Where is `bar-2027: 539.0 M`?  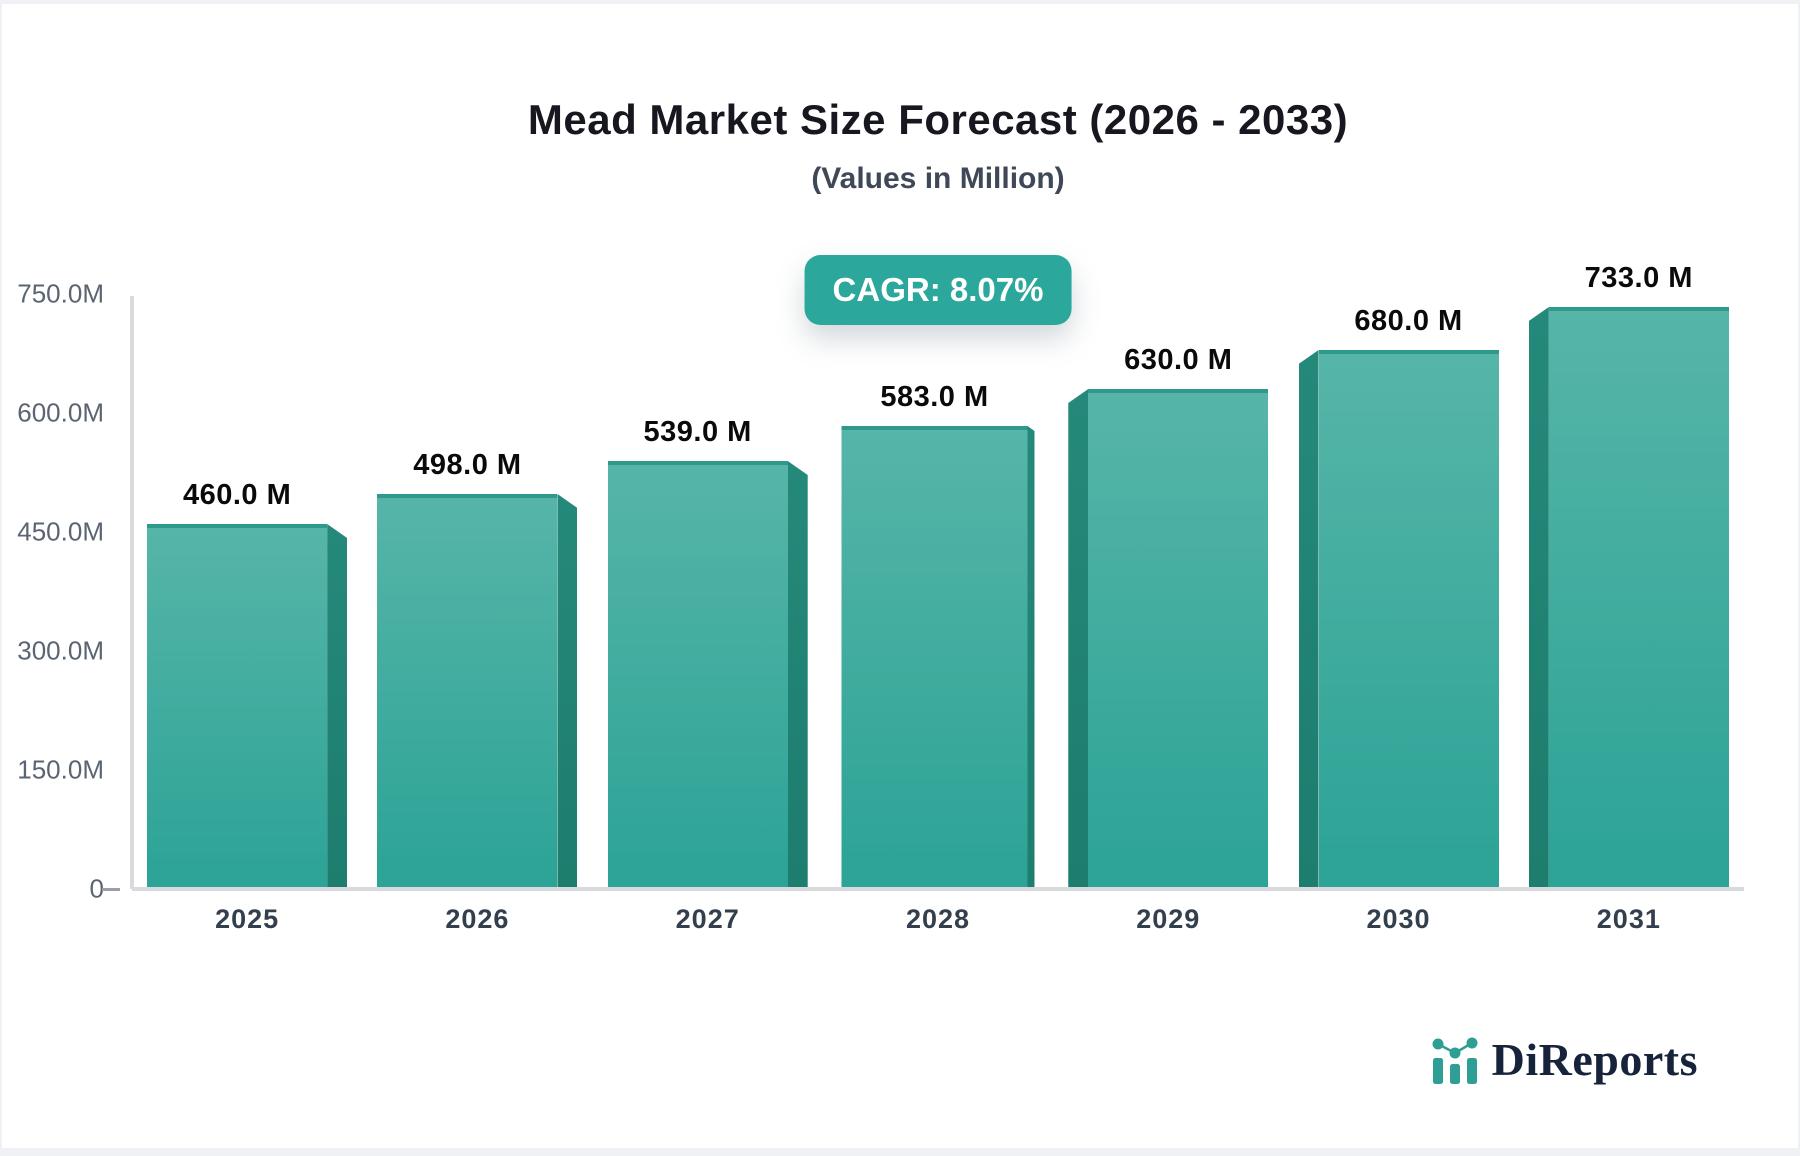
bar-2027: 539.0 M is located at coordinates (707, 652).